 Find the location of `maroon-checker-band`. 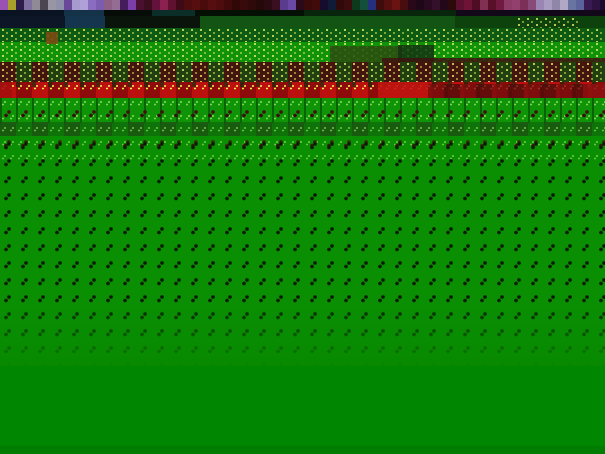

maroon-checker-band is located at coordinates (302, 72).